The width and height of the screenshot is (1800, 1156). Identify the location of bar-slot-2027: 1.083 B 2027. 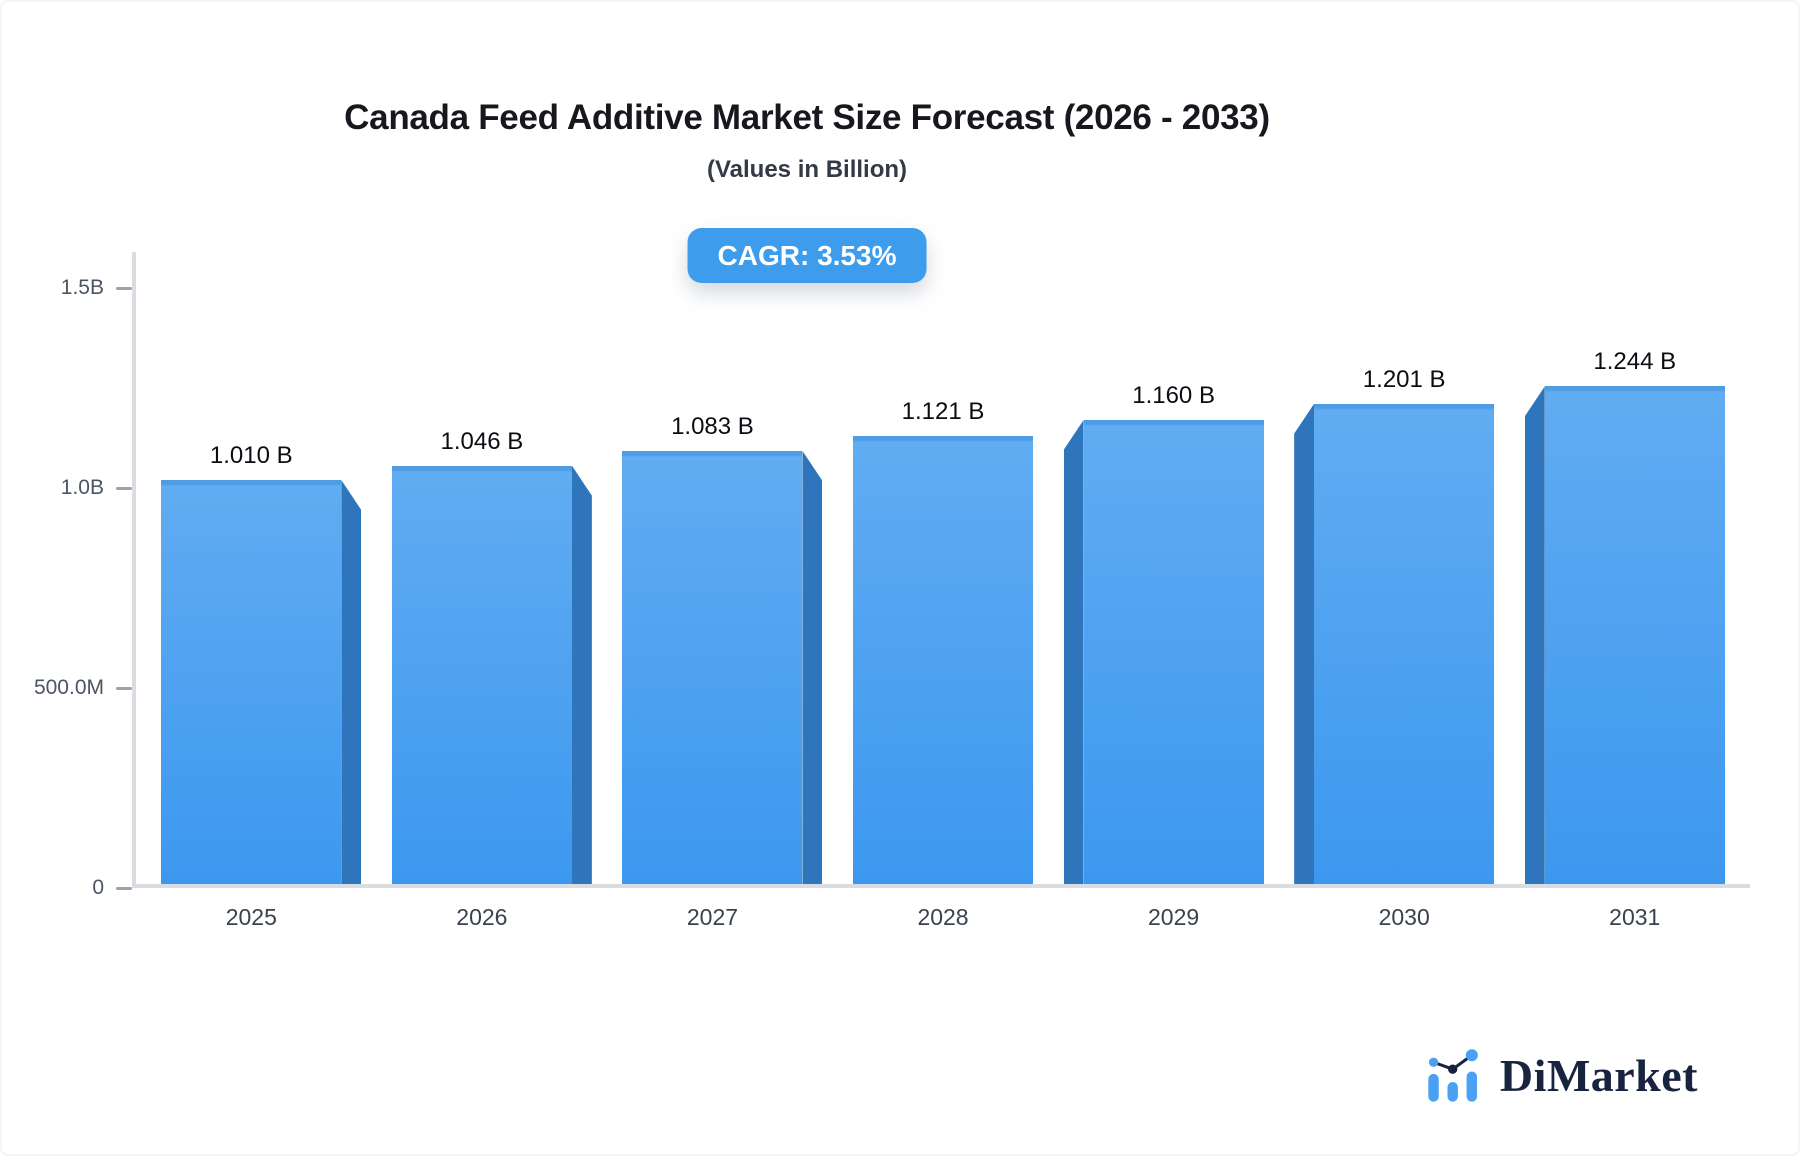
(712, 591).